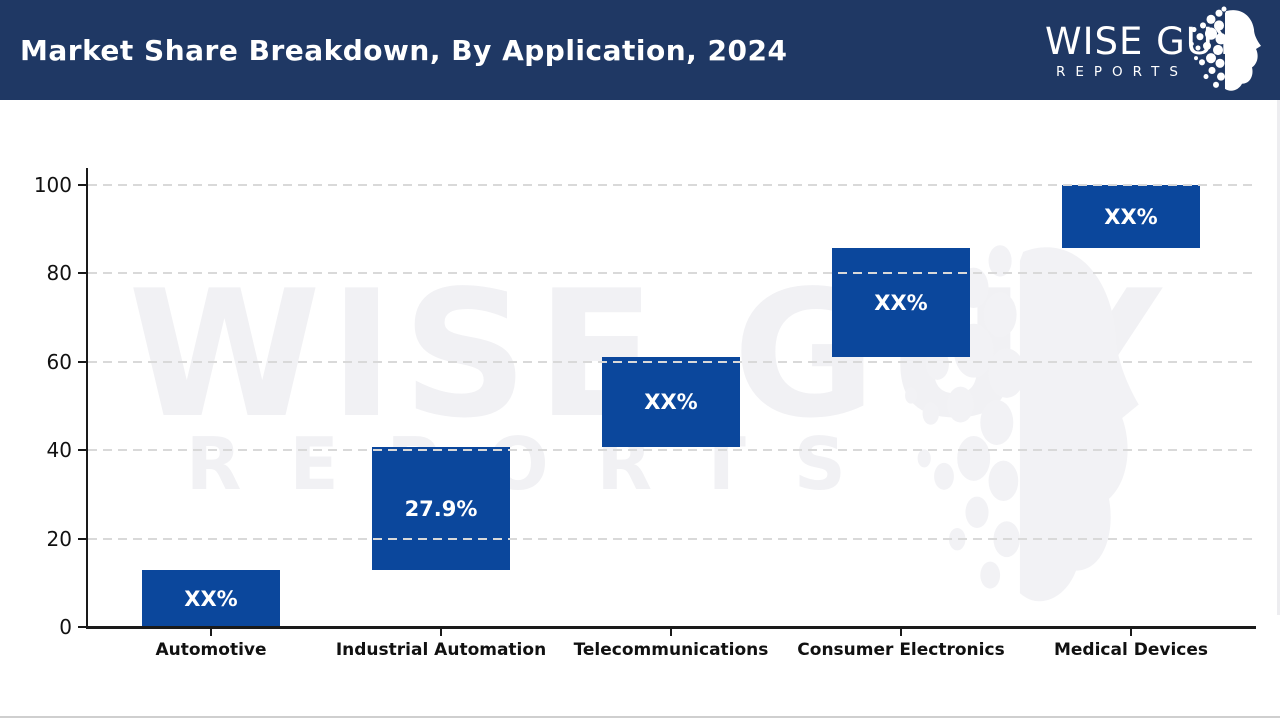  What do you see at coordinates (540, 464) in the screenshot?
I see `watermark-subtext: REPORTS` at bounding box center [540, 464].